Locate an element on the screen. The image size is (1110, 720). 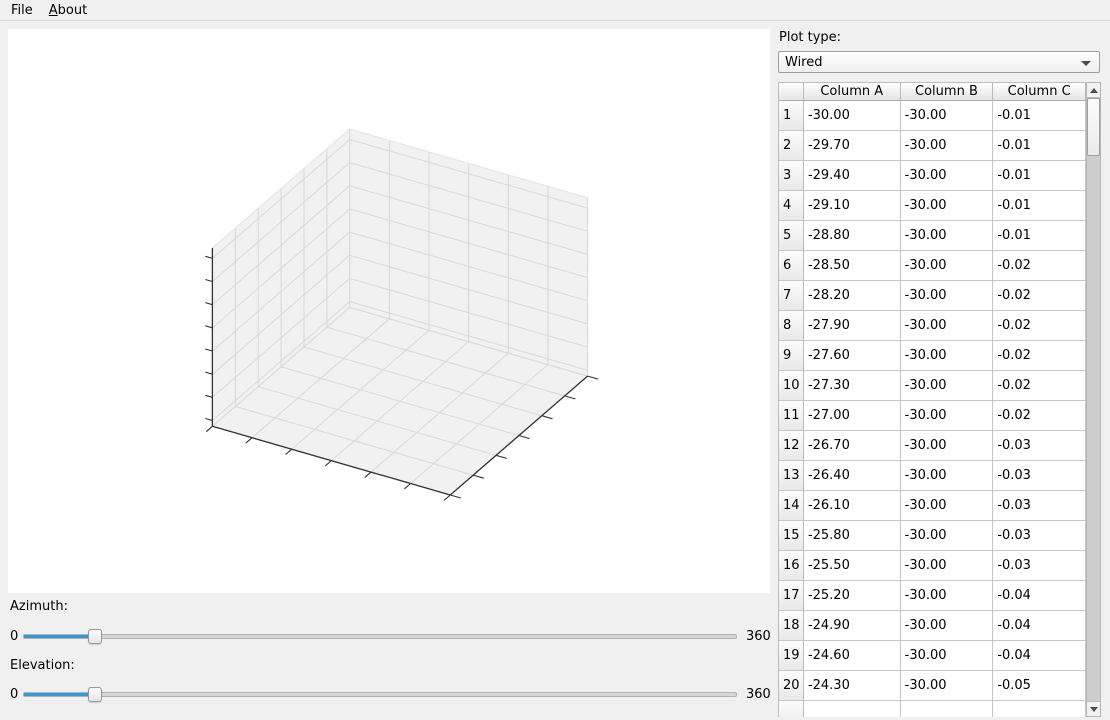
azimuth-slider-fill is located at coordinates (60, 636).